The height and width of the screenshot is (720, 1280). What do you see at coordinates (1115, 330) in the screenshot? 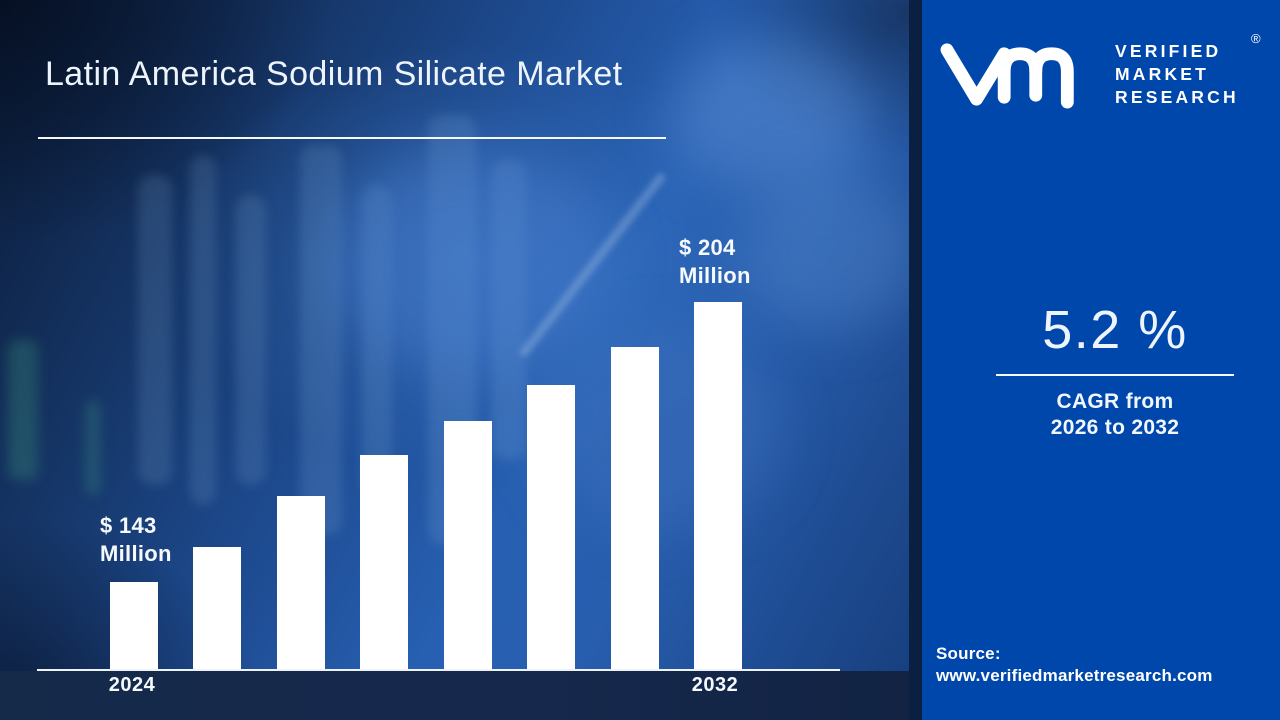
I see `cagr-value: 5.2 %` at bounding box center [1115, 330].